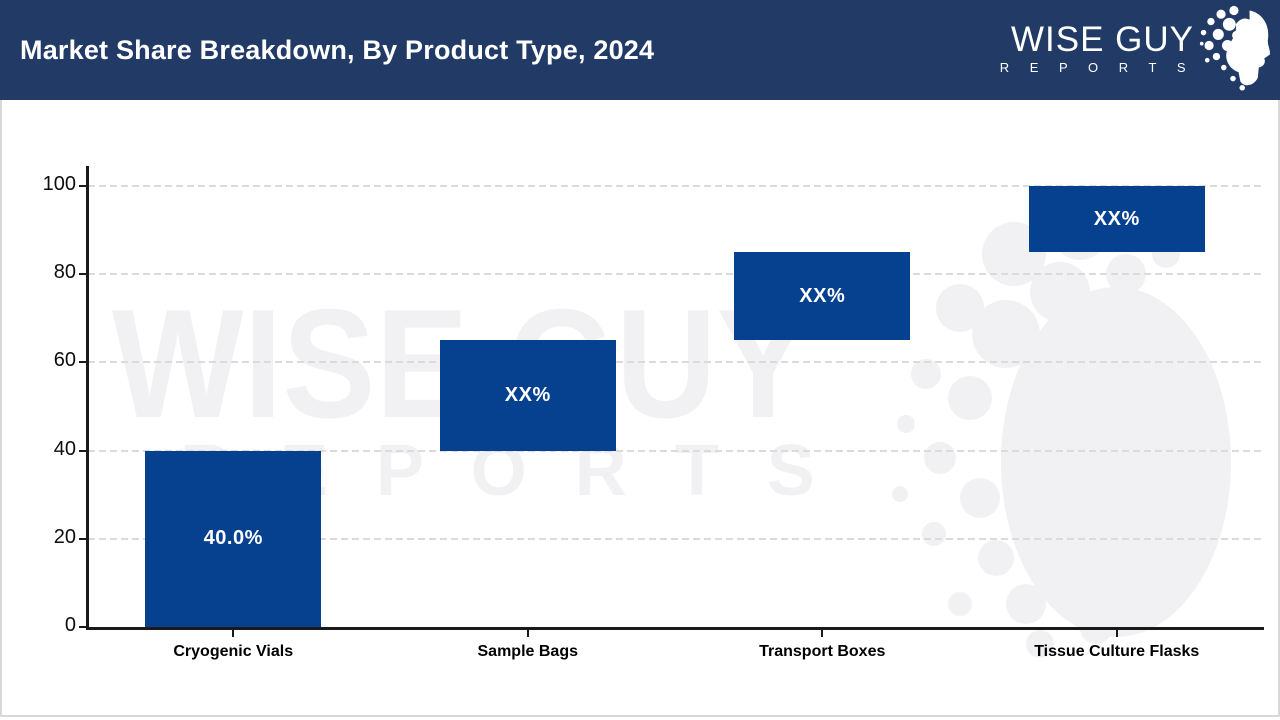  I want to click on bar-value-label: 40.0%, so click(233, 538).